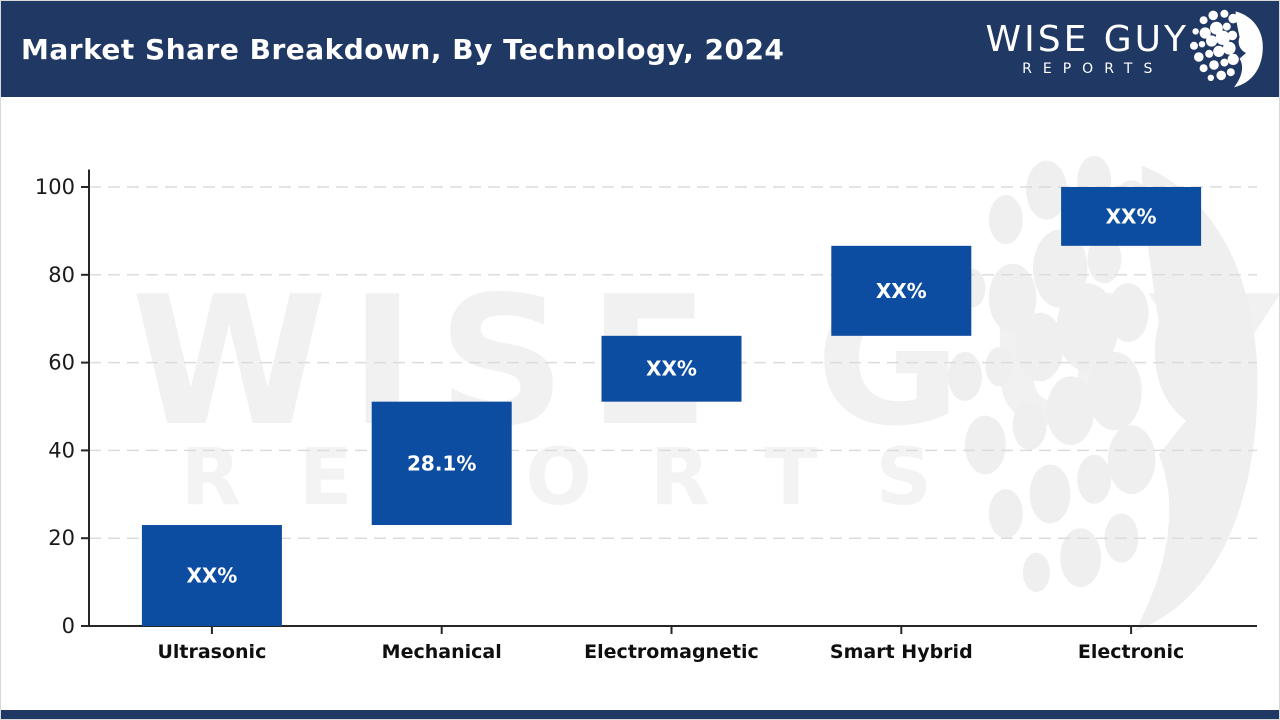 The height and width of the screenshot is (720, 1280). I want to click on y-tick-label: 40, so click(61, 450).